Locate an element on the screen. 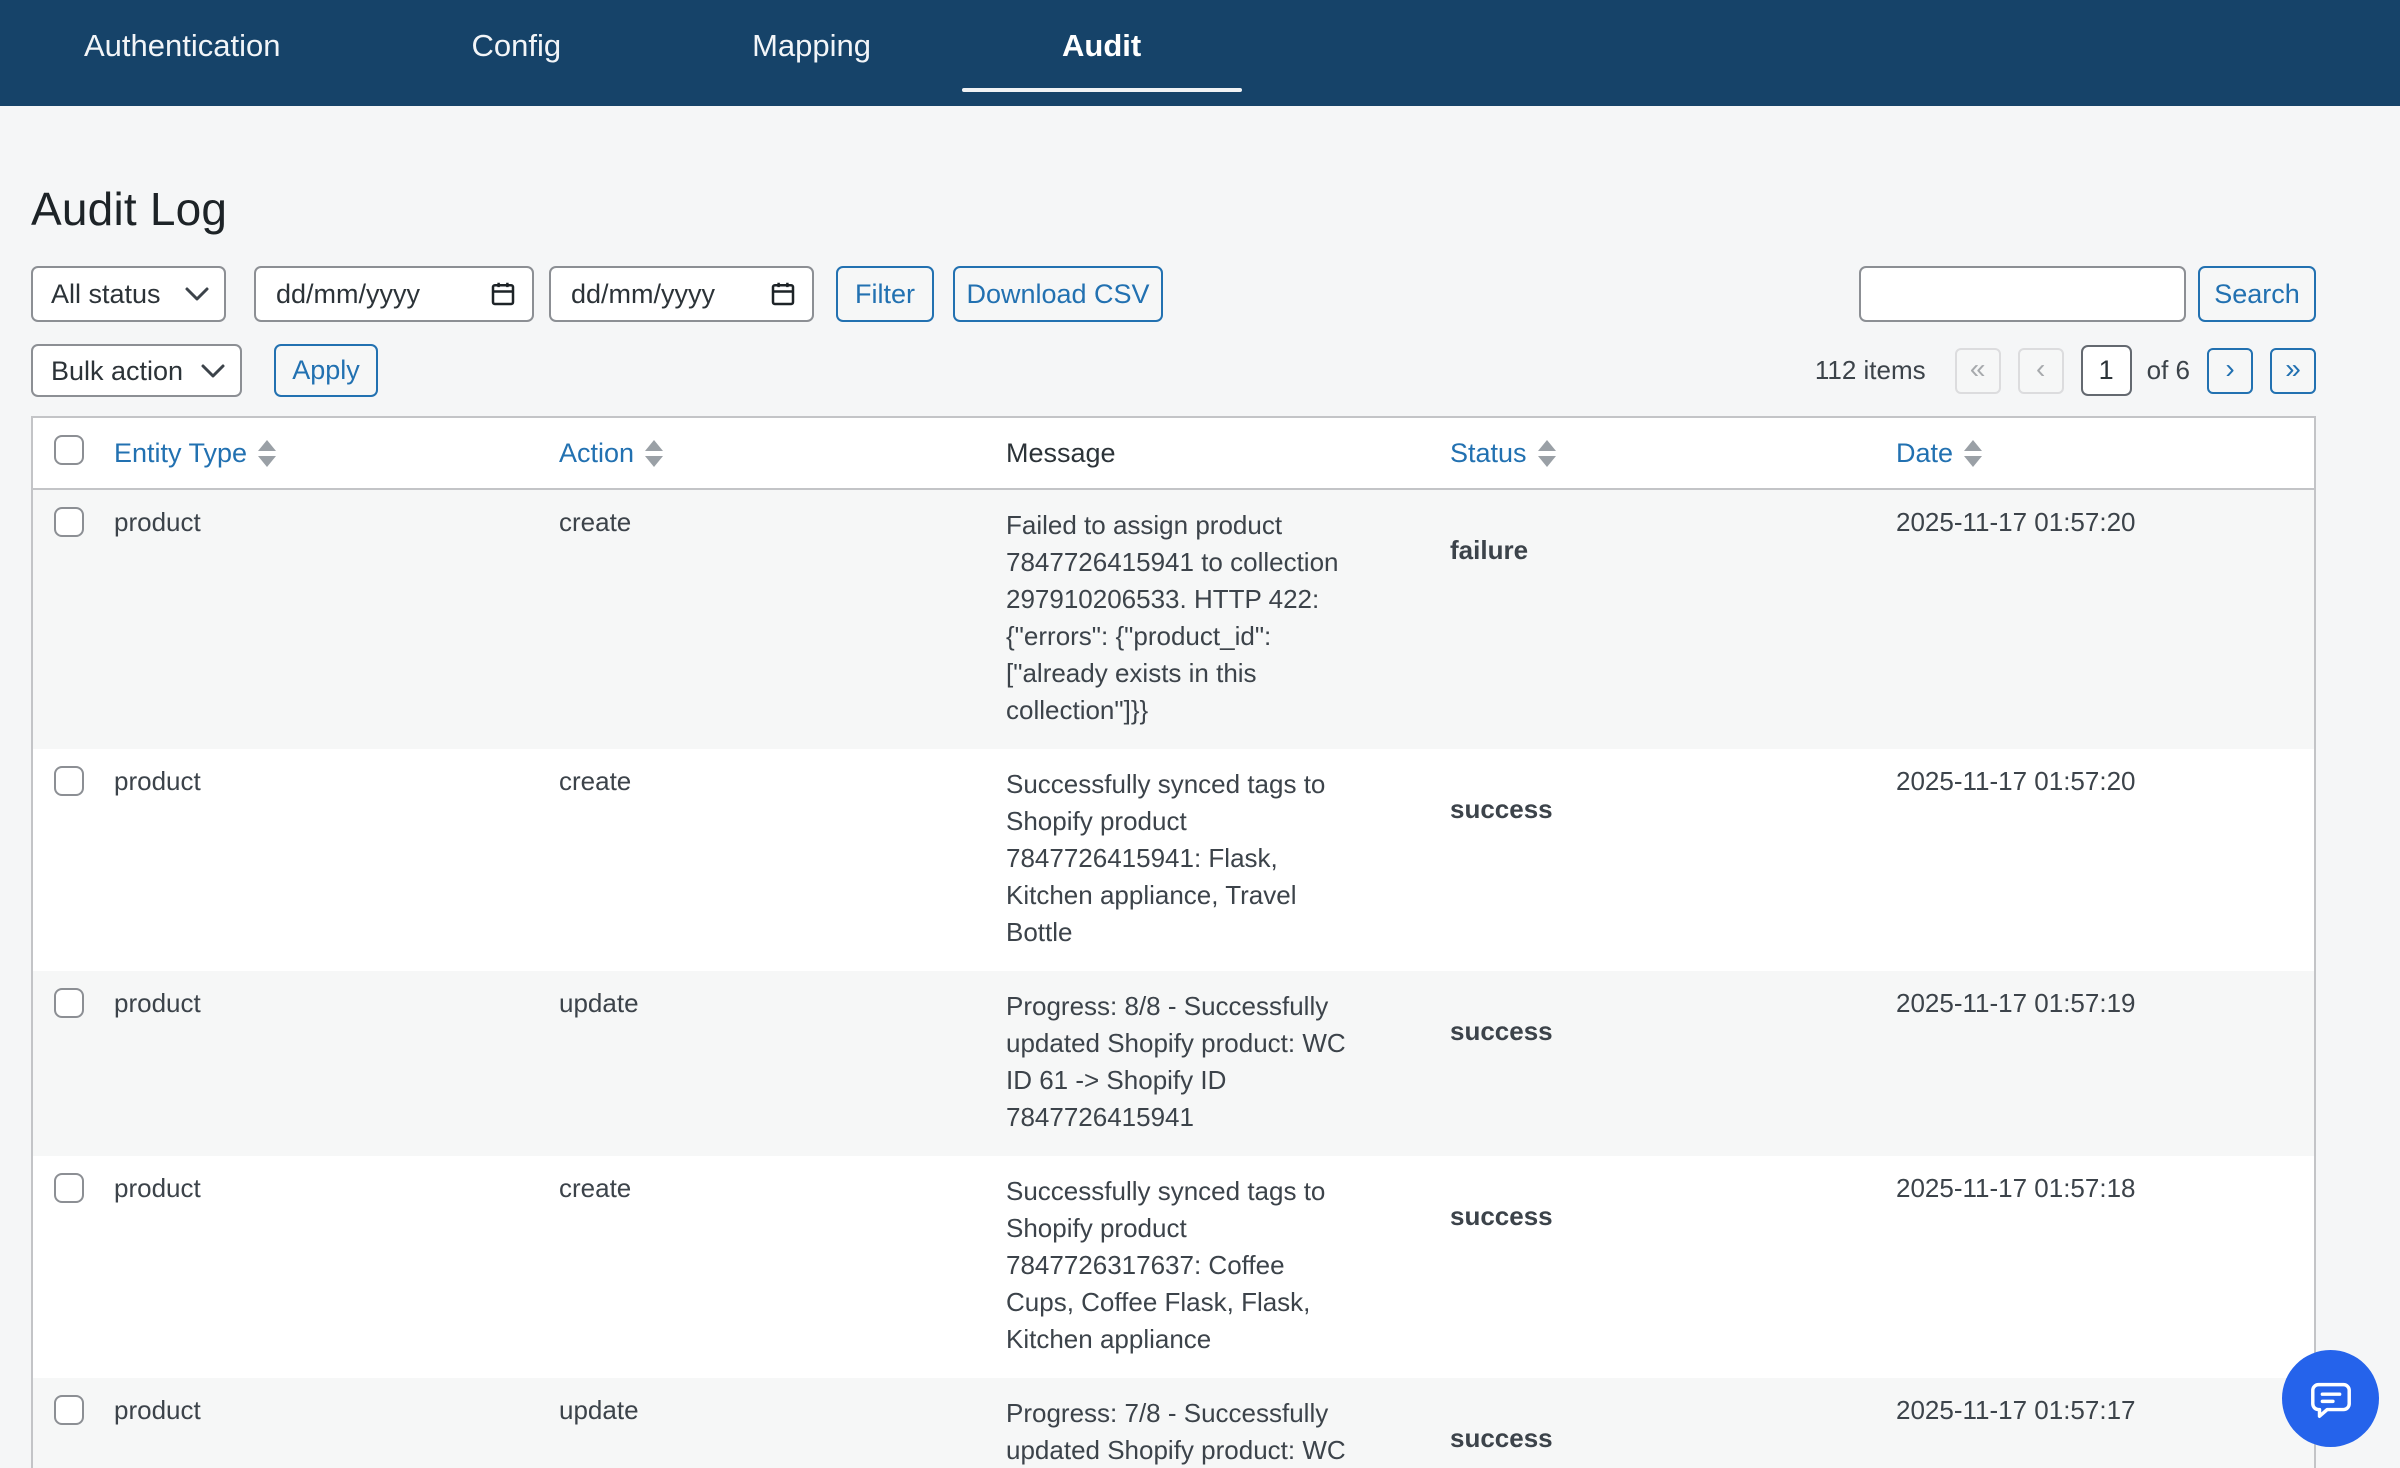 The height and width of the screenshot is (1468, 2400). page-title: Audit Log is located at coordinates (129, 209).